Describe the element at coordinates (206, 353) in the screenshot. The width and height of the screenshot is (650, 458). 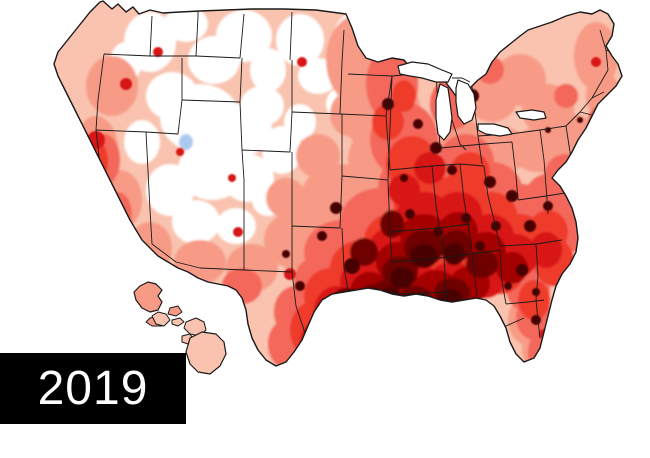
I see `hawaii-big-island` at that location.